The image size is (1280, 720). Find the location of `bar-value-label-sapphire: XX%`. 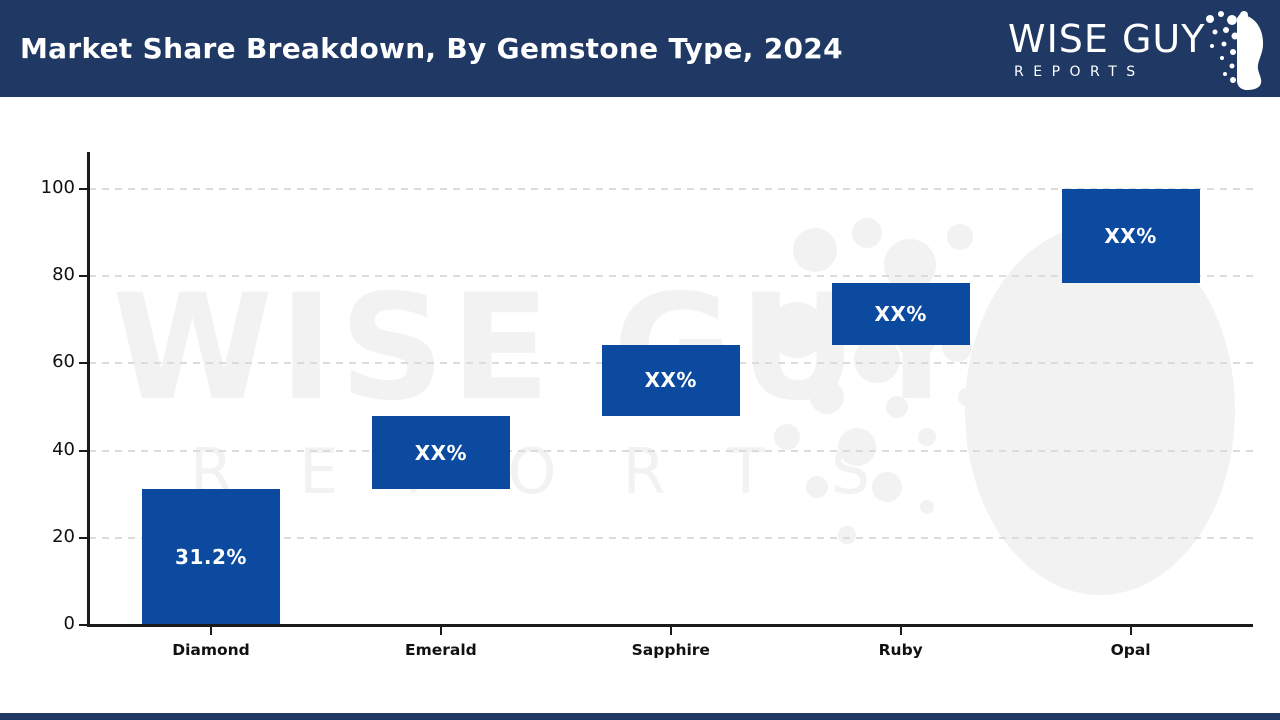

bar-value-label-sapphire: XX% is located at coordinates (670, 380).